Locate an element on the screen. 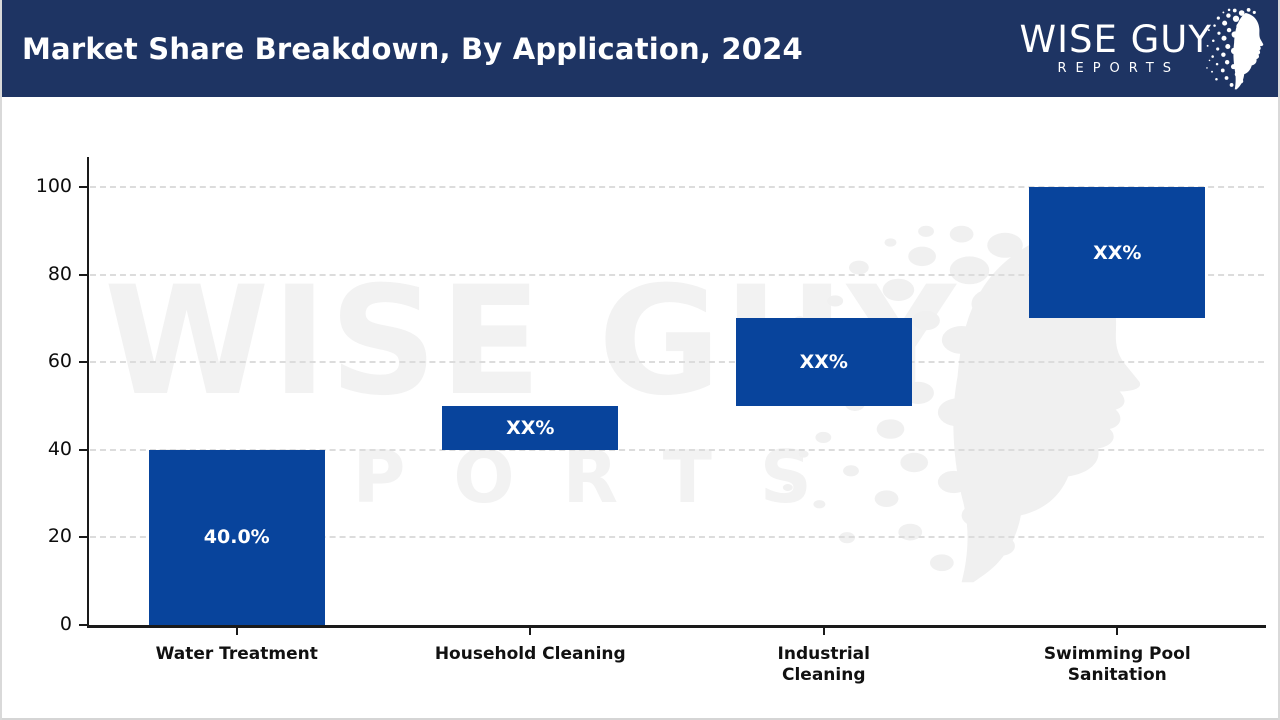 The width and height of the screenshot is (1280, 720). dotted-head-icon is located at coordinates (1235, 48).